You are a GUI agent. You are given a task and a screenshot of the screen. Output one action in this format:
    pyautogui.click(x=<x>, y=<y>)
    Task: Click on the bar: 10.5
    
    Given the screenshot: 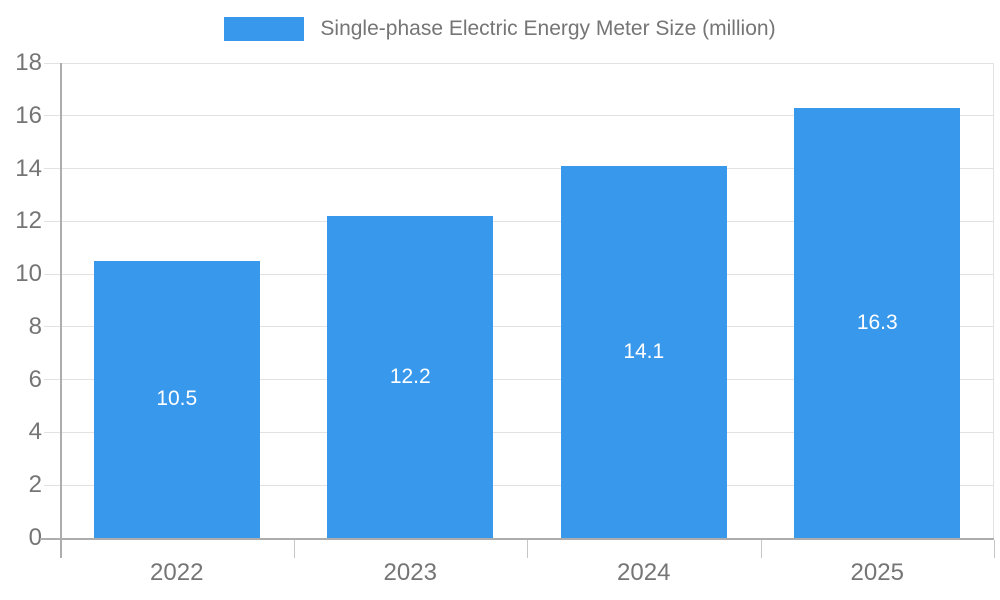 What is the action you would take?
    pyautogui.click(x=176, y=399)
    